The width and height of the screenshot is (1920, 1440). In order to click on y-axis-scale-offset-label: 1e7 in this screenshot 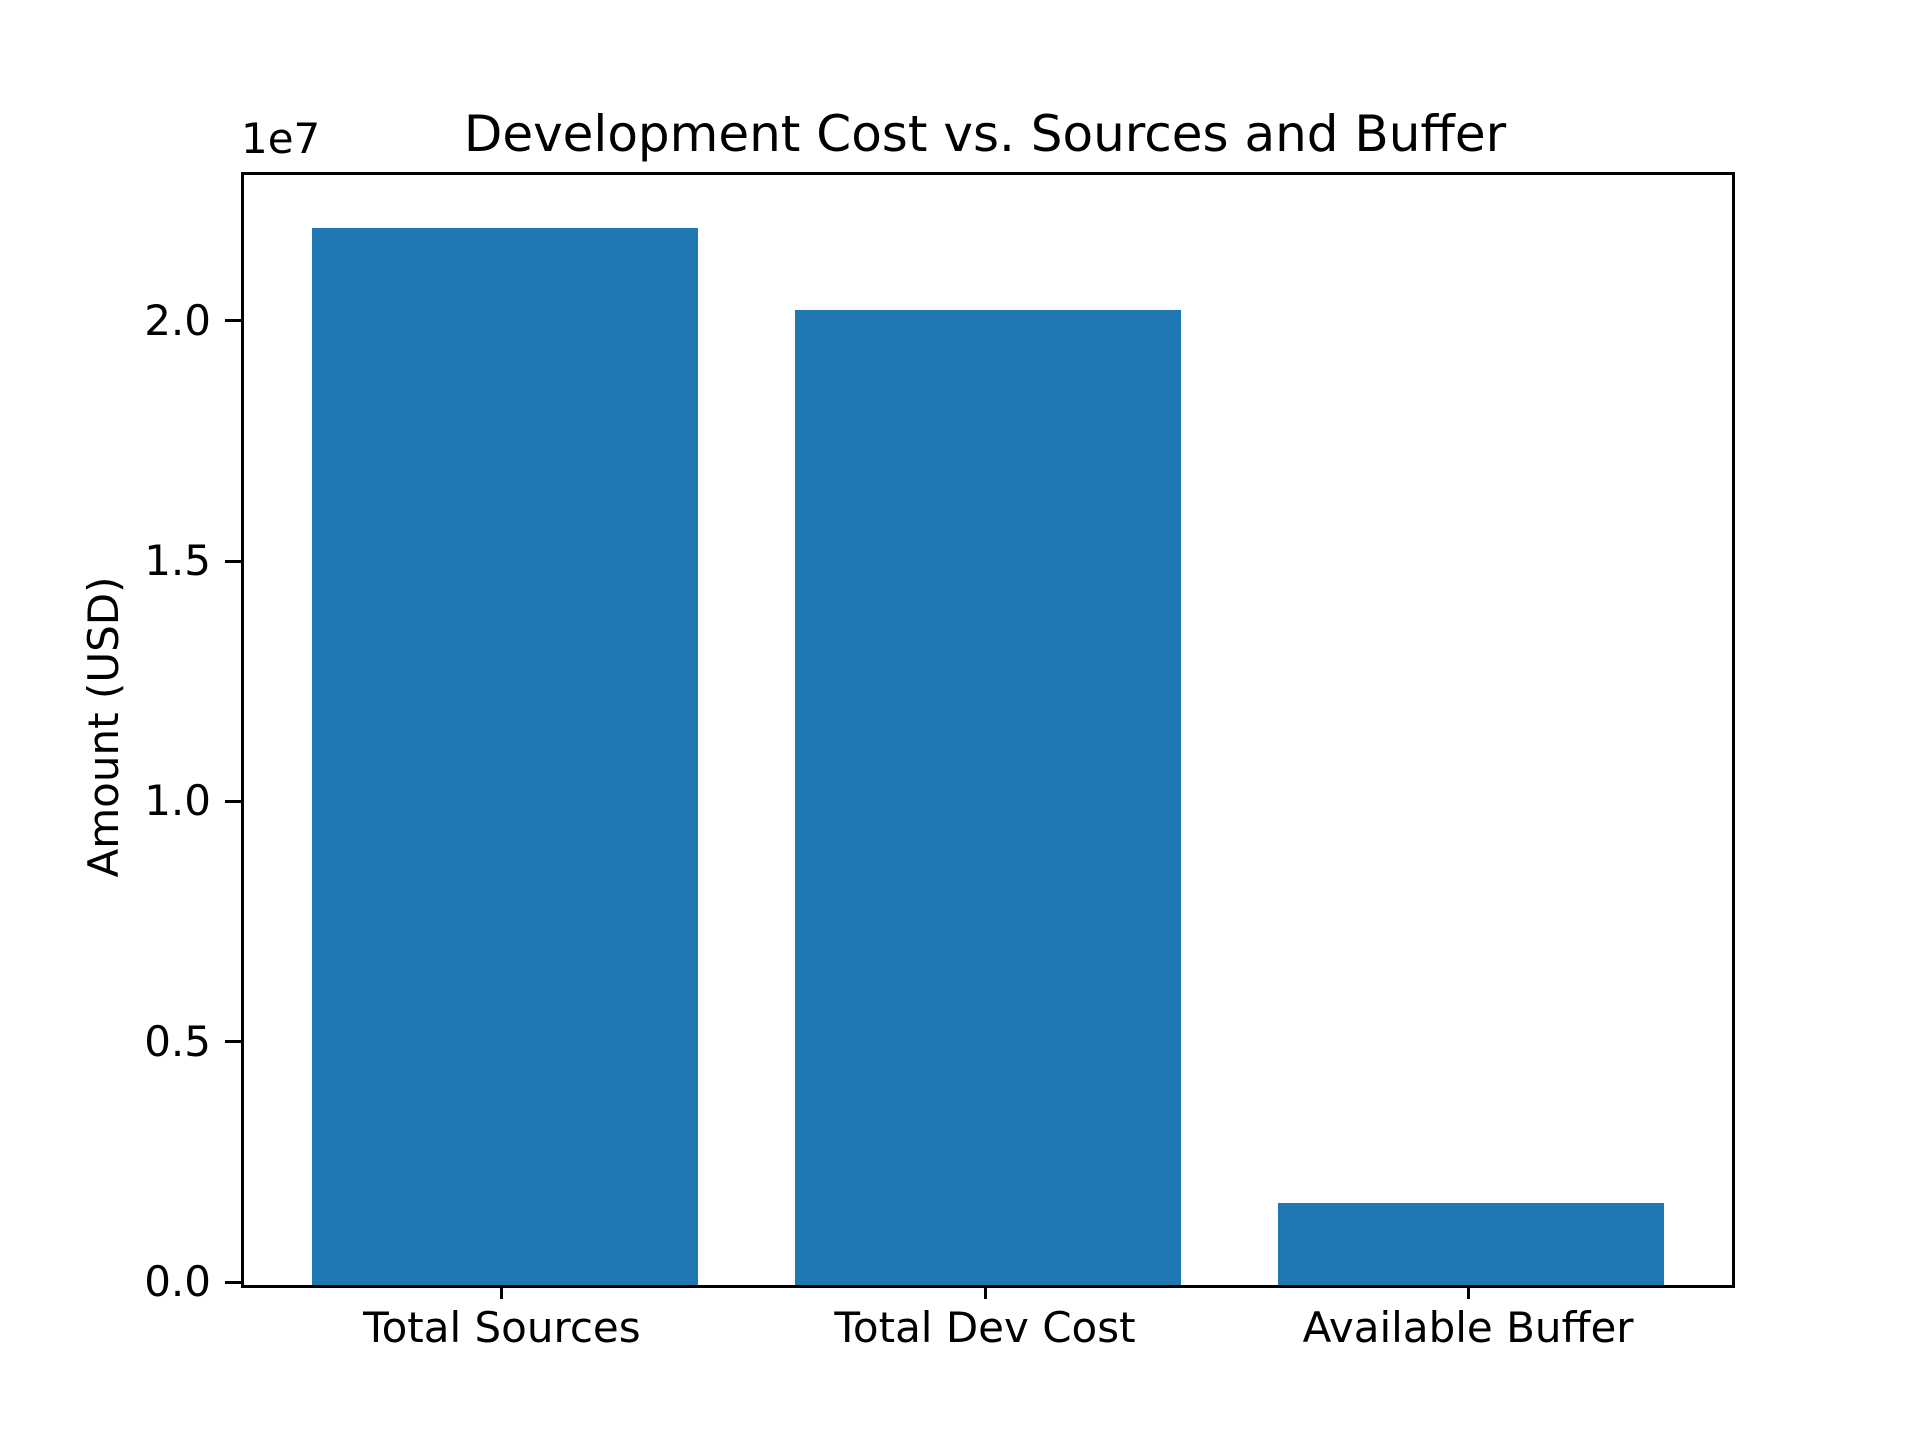, I will do `click(281, 138)`.